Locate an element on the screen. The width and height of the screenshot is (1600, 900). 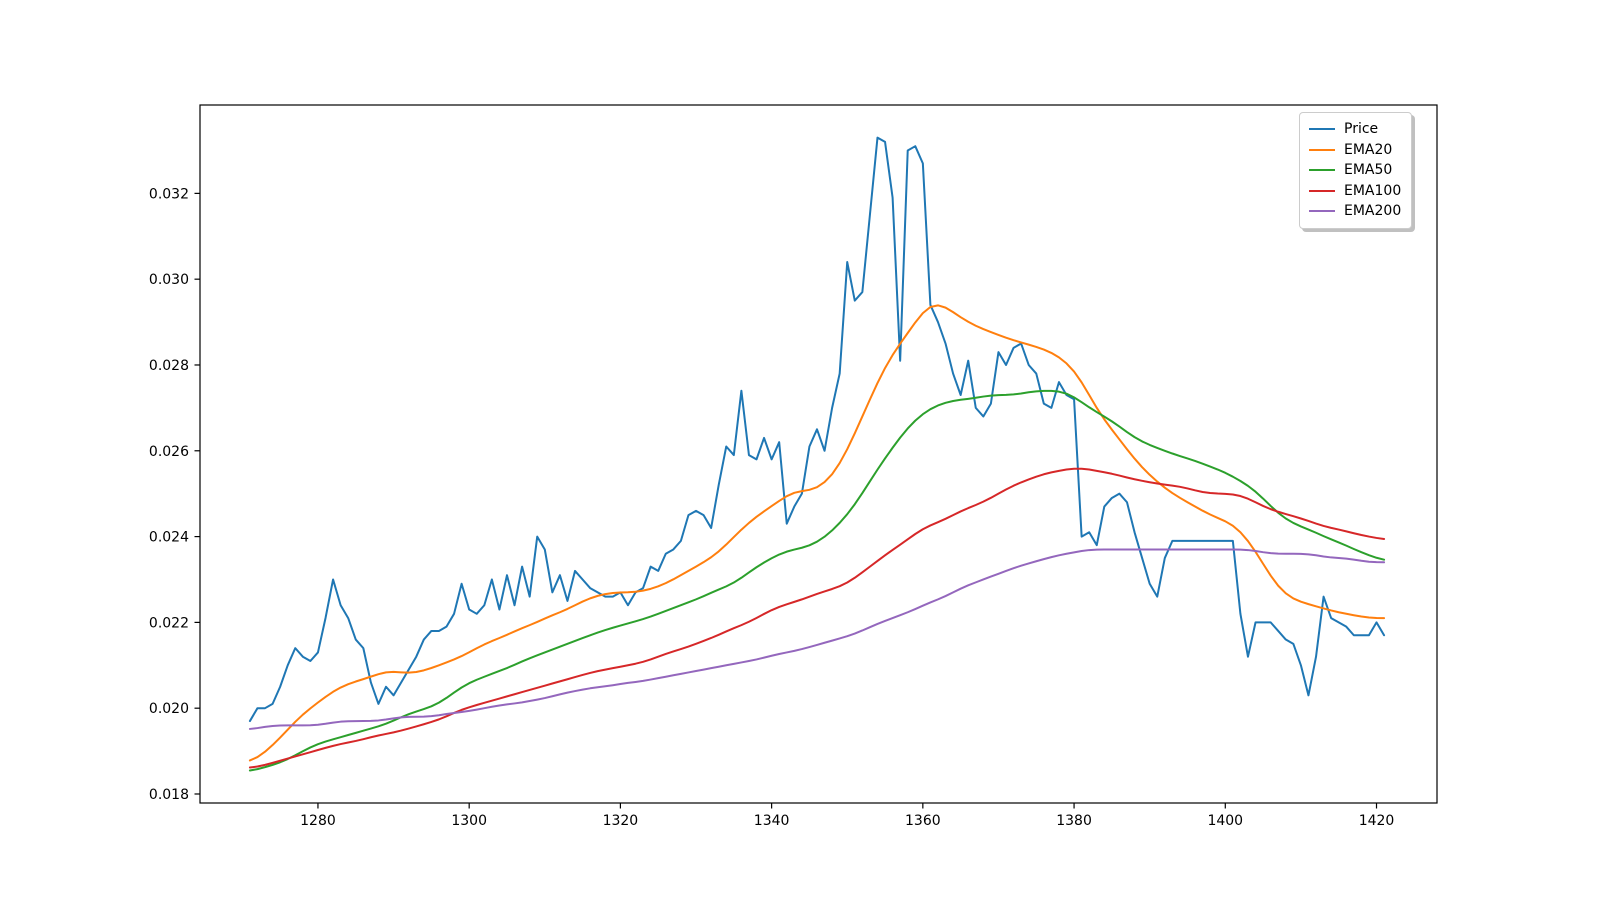
legend-entry-ema200: EMA200 is located at coordinates (1355, 211).